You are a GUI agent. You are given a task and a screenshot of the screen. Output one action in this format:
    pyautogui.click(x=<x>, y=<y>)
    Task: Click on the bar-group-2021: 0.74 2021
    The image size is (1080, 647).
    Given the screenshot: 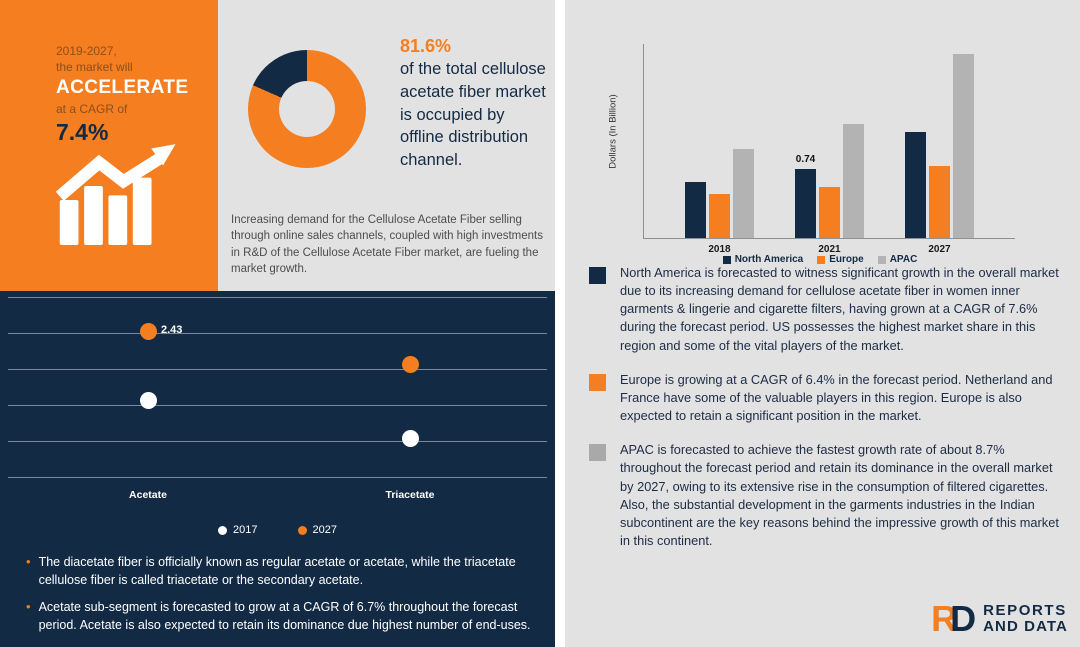 What is the action you would take?
    pyautogui.click(x=829, y=189)
    